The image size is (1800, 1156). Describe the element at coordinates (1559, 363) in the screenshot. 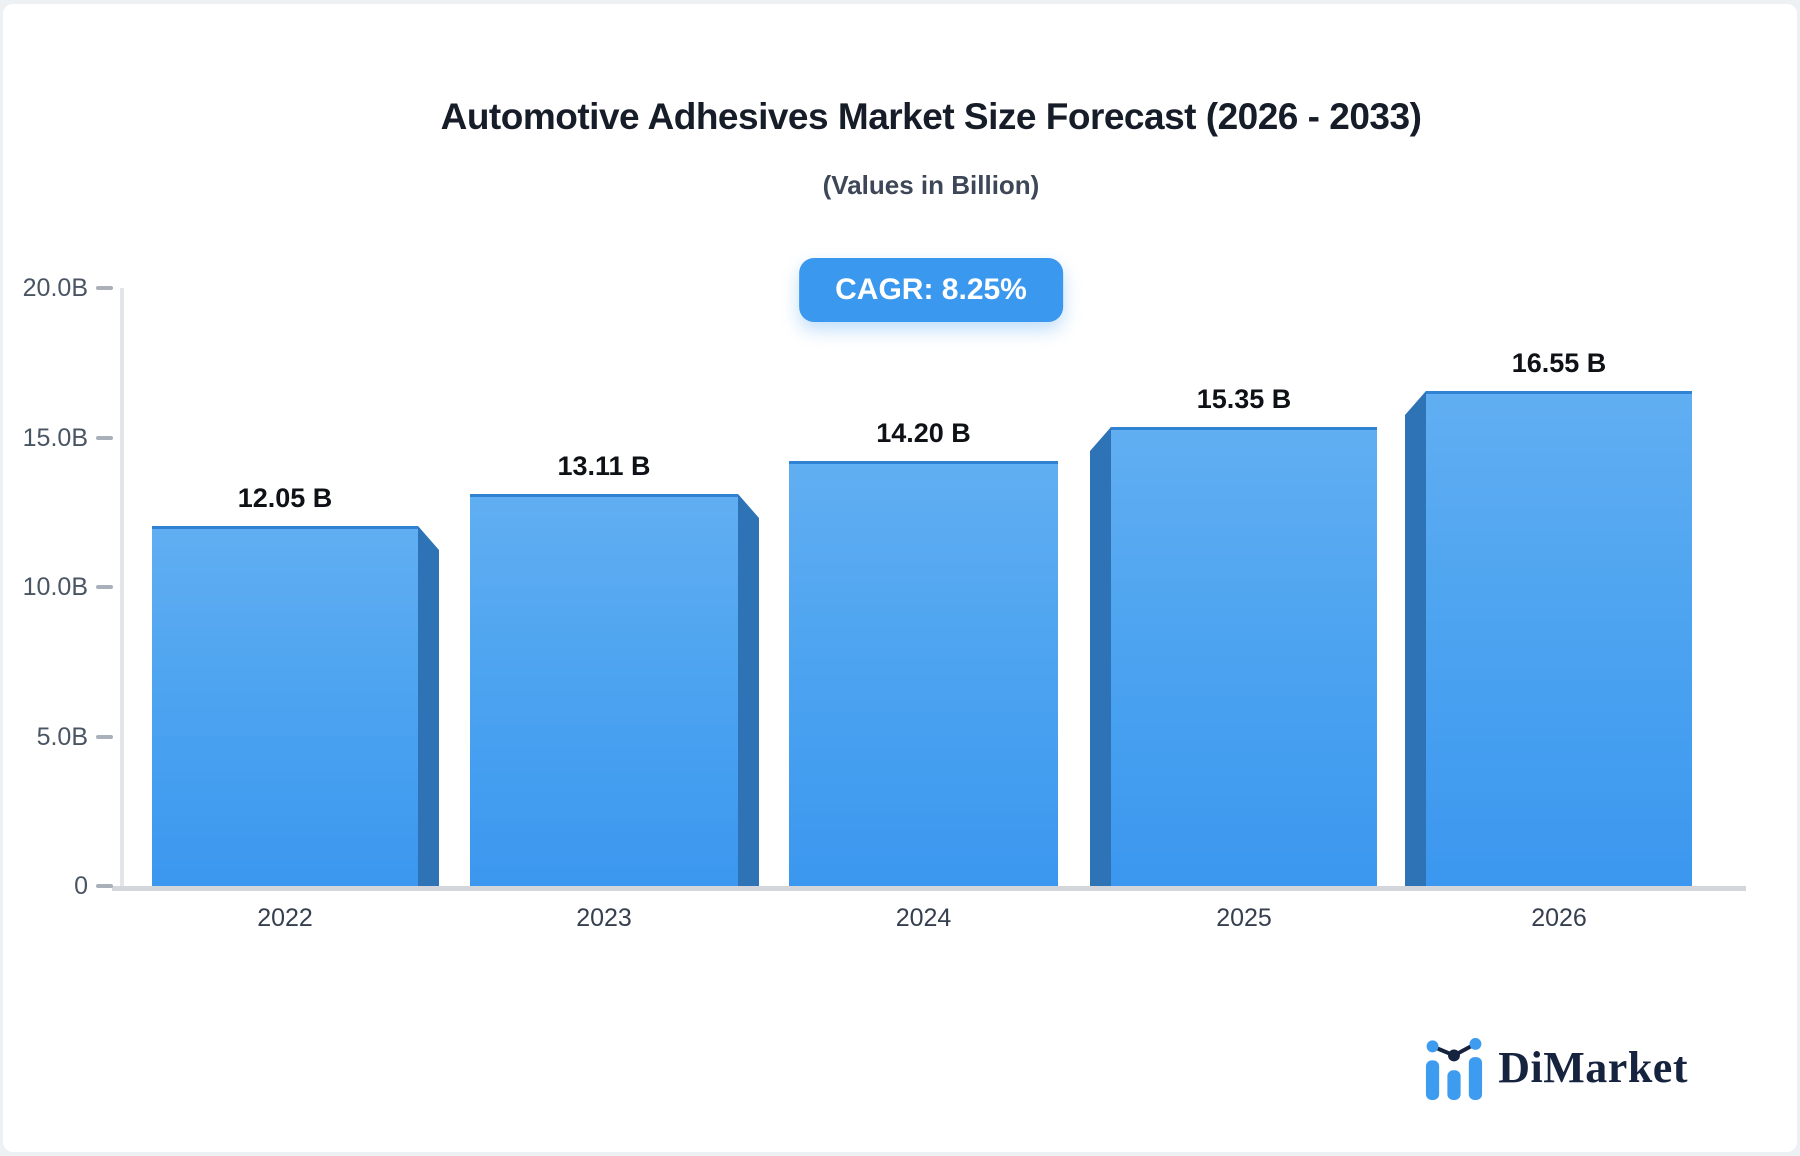

I see `bar-value-label: 16.55 B` at that location.